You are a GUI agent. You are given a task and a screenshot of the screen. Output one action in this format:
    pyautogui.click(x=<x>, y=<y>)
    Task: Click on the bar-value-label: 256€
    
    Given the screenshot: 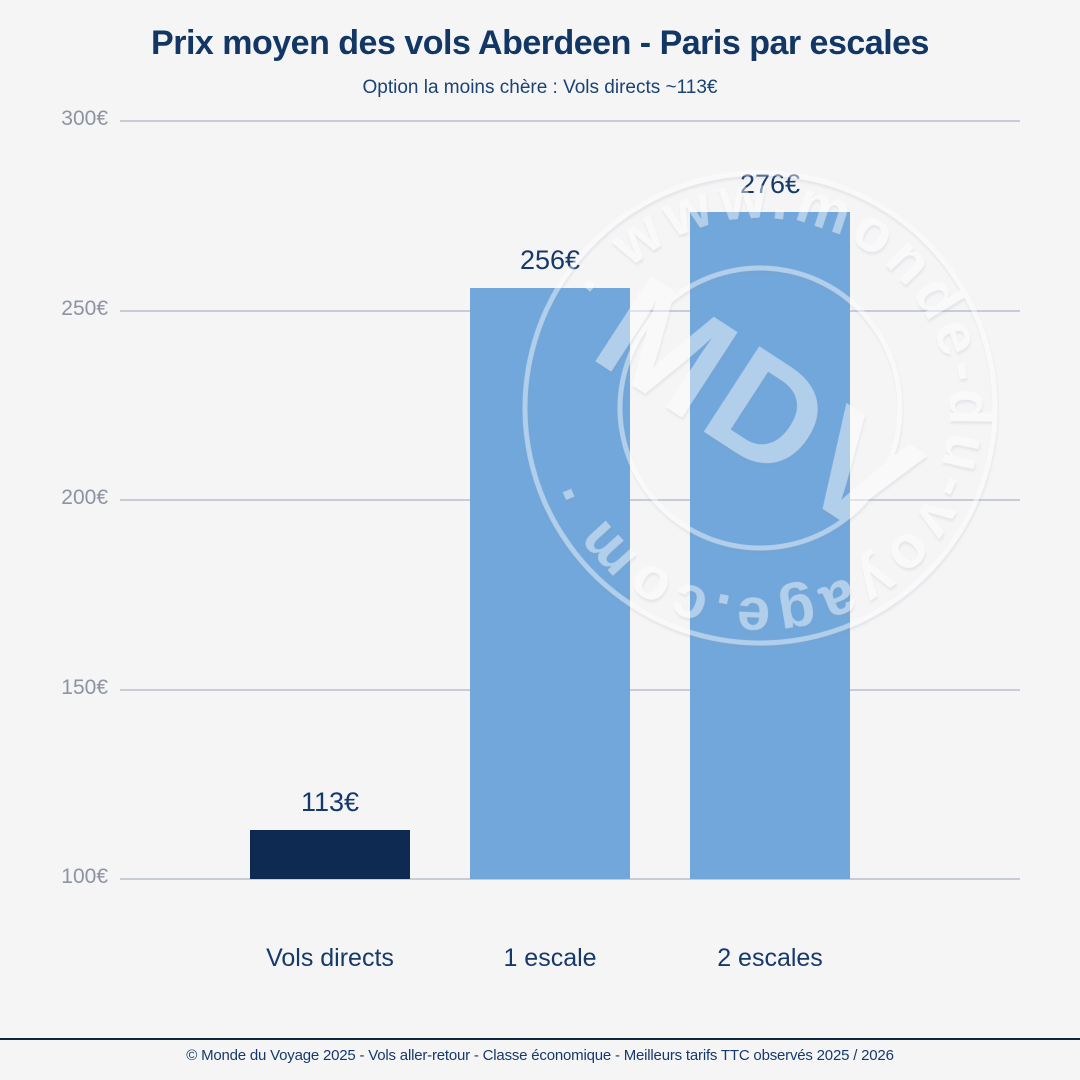 What is the action you would take?
    pyautogui.click(x=550, y=259)
    